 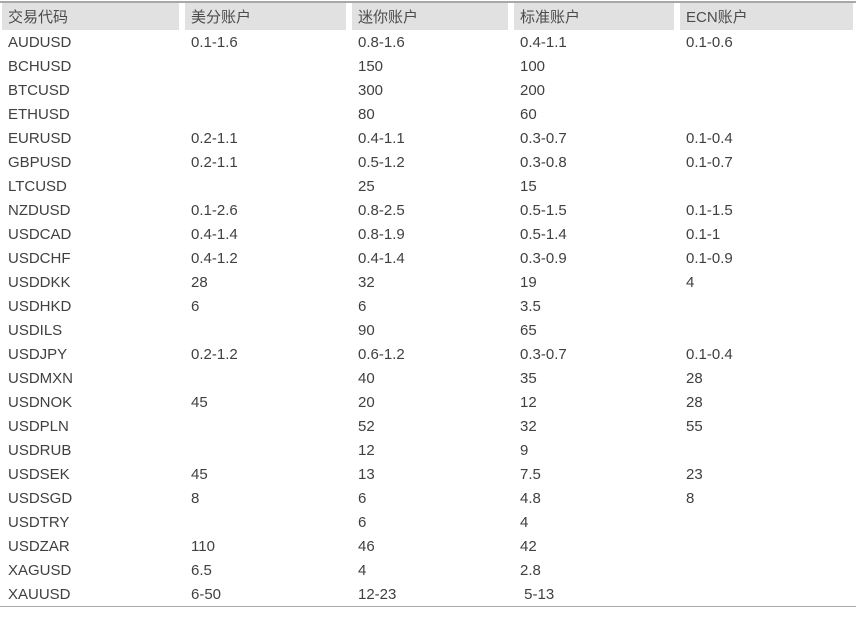 What do you see at coordinates (366, 426) in the screenshot?
I see `mini-account-cell: 52` at bounding box center [366, 426].